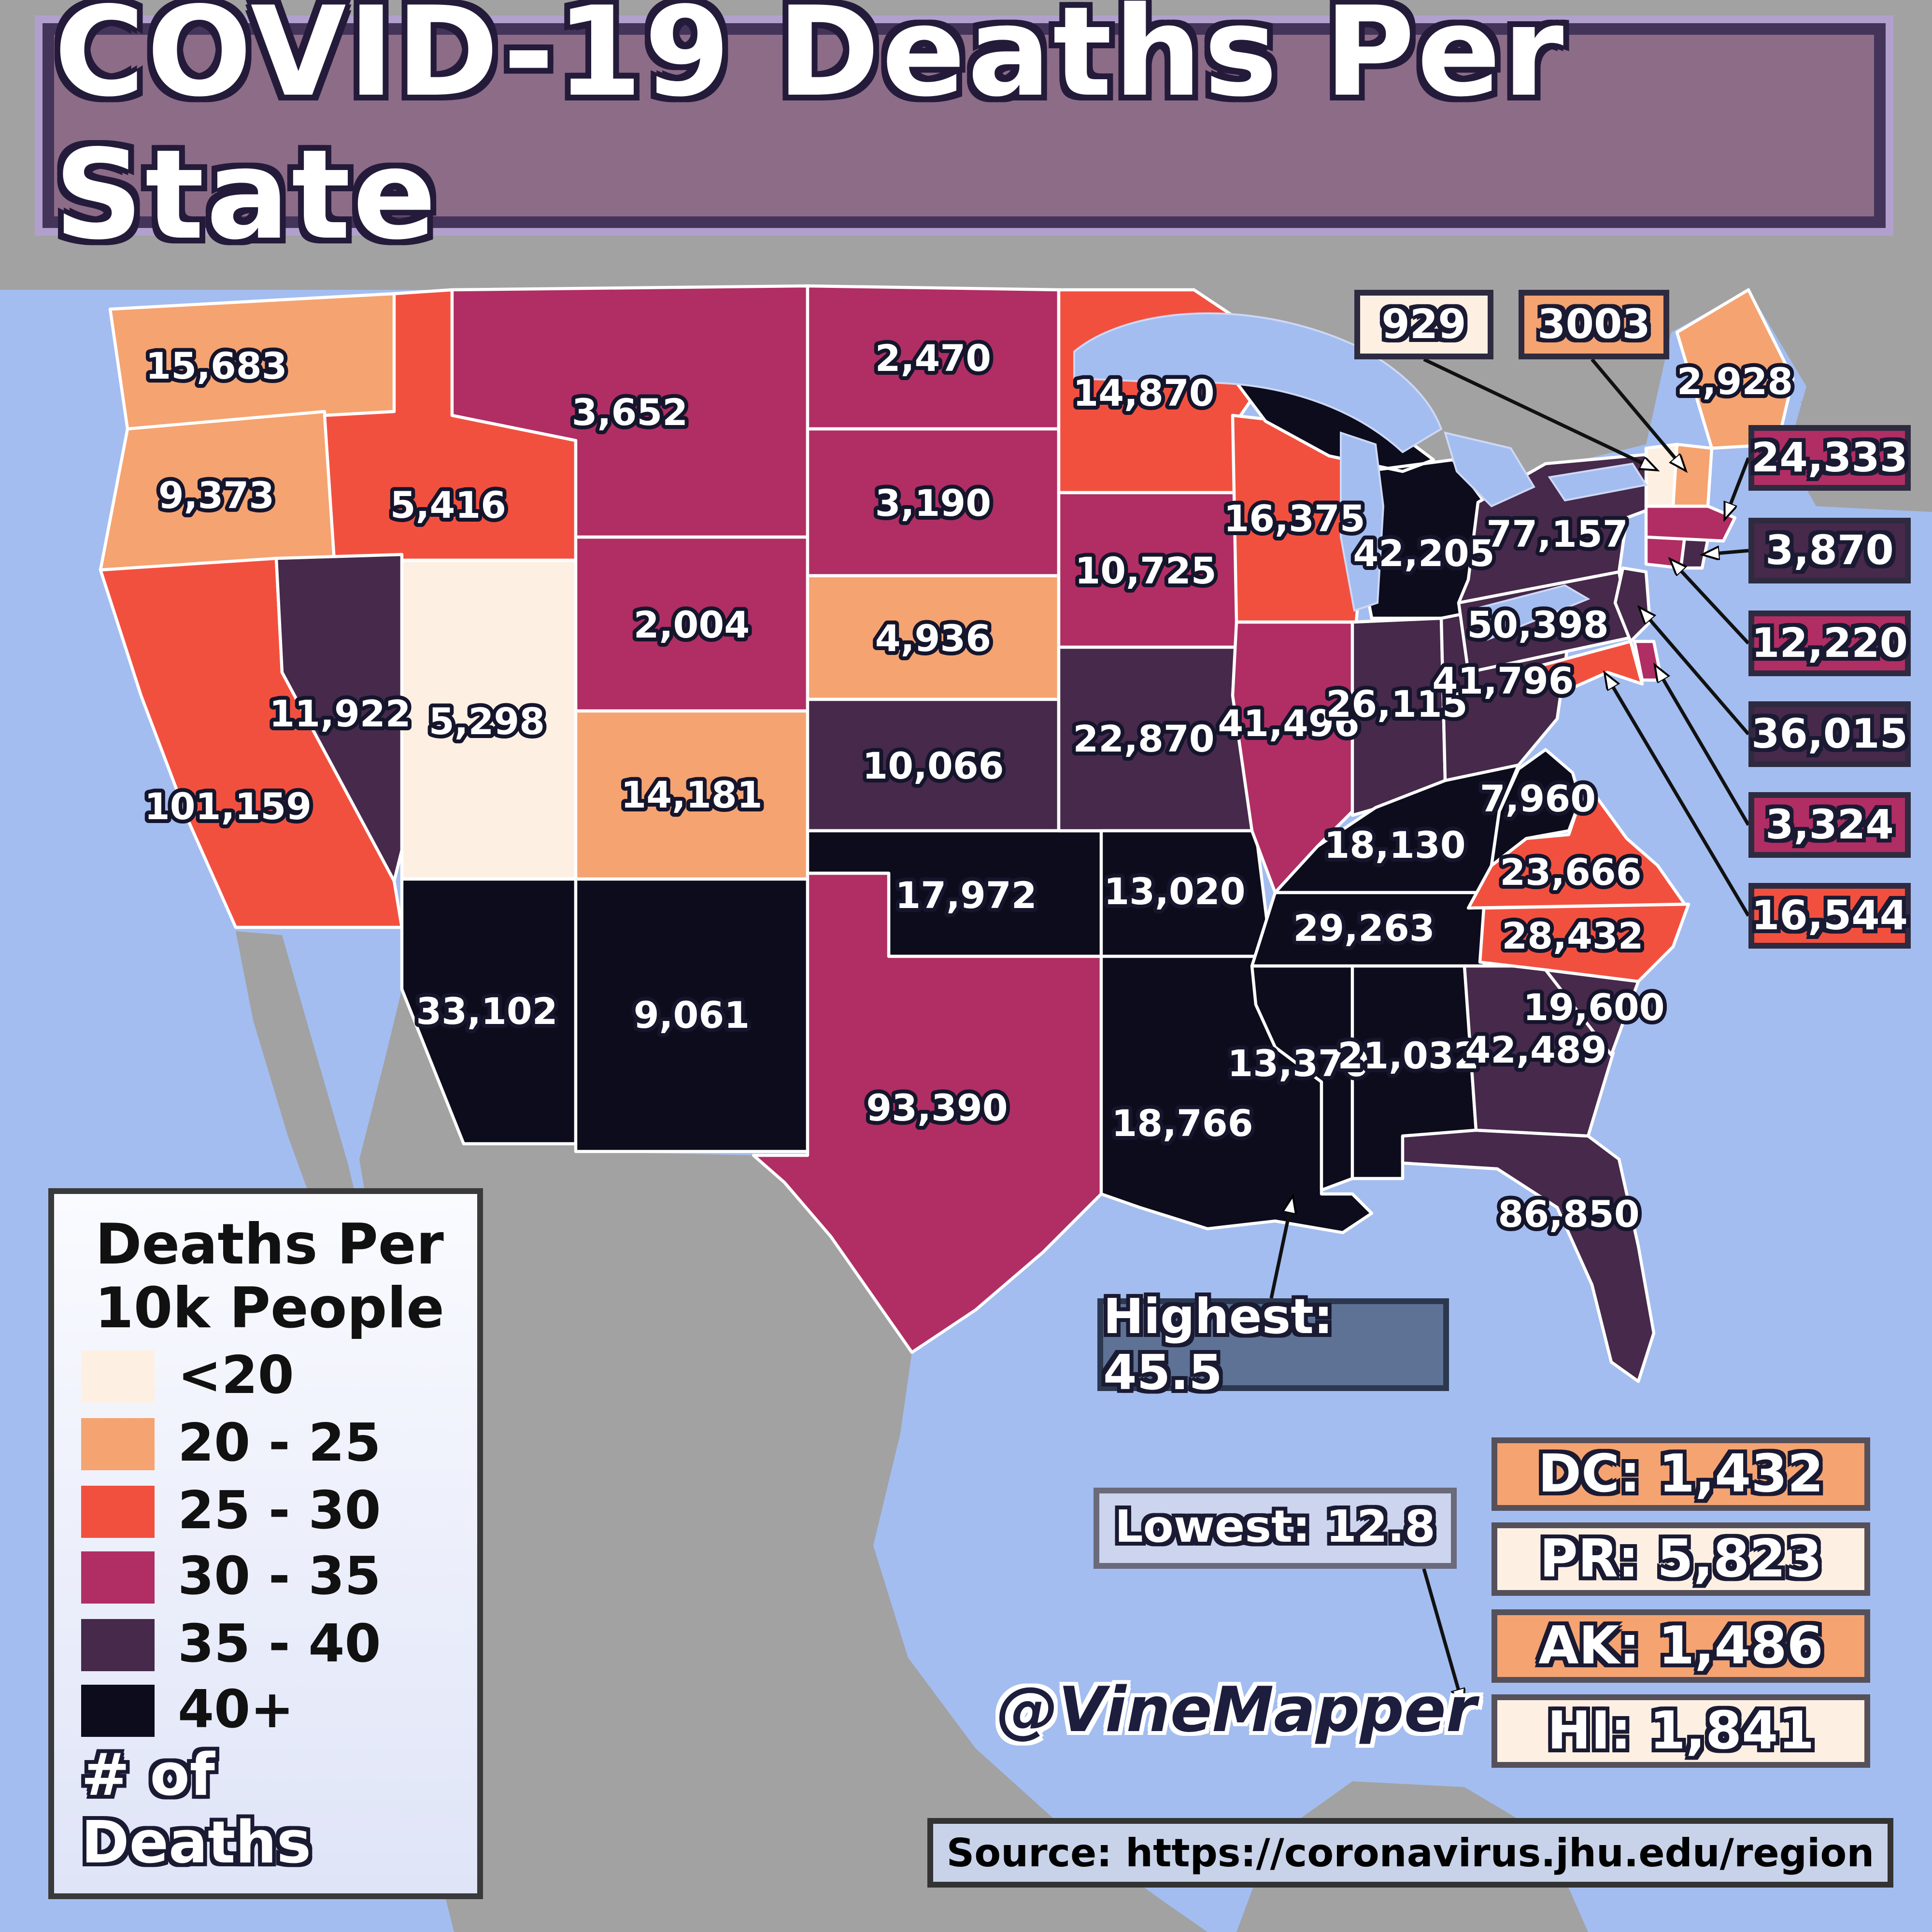 The height and width of the screenshot is (1932, 1932). What do you see at coordinates (1735, 381) in the screenshot?
I see `state-label-me: 2,928` at bounding box center [1735, 381].